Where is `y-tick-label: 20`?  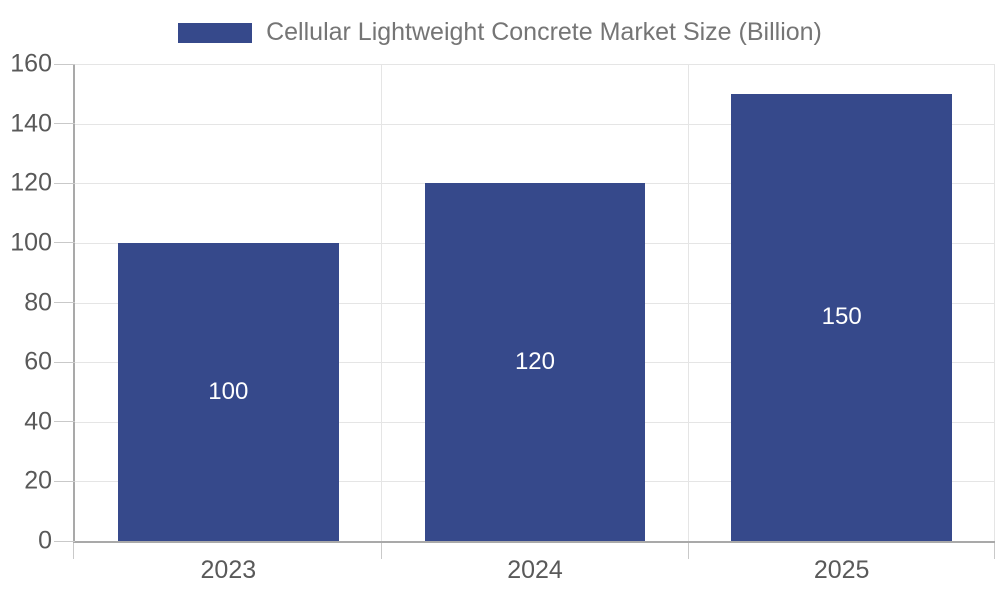
y-tick-label: 20 is located at coordinates (38, 480).